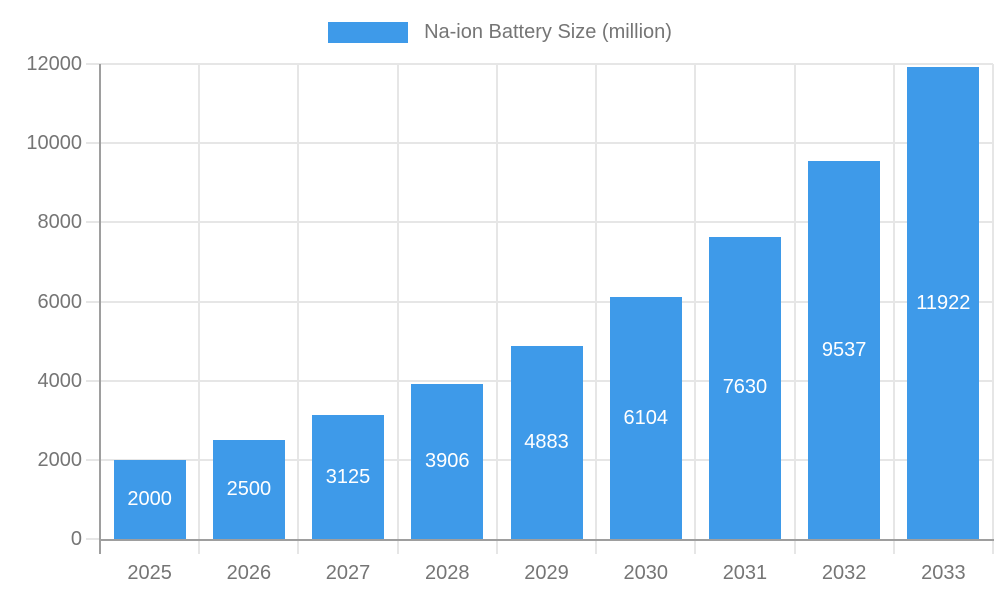 The height and width of the screenshot is (600, 1000). What do you see at coordinates (546, 540) in the screenshot?
I see `x-axis-line` at bounding box center [546, 540].